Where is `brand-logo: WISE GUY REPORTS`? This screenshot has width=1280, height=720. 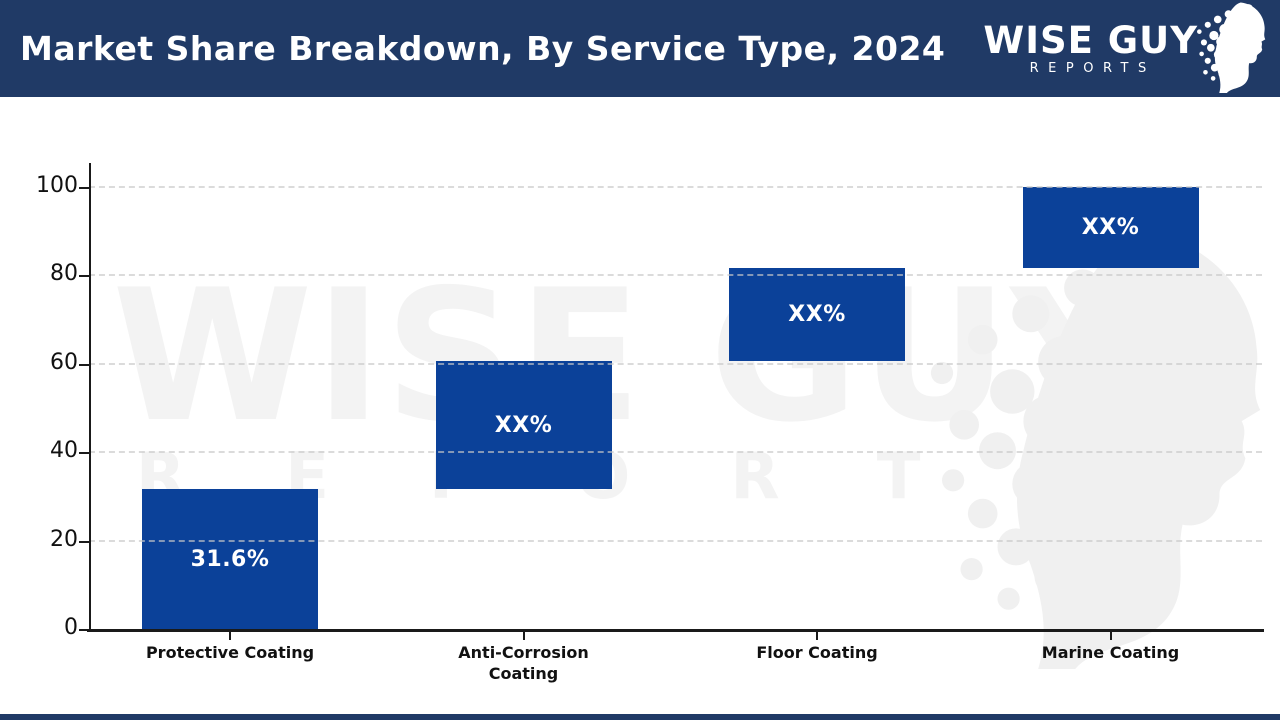 brand-logo: WISE GUY REPORTS is located at coordinates (1131, 47).